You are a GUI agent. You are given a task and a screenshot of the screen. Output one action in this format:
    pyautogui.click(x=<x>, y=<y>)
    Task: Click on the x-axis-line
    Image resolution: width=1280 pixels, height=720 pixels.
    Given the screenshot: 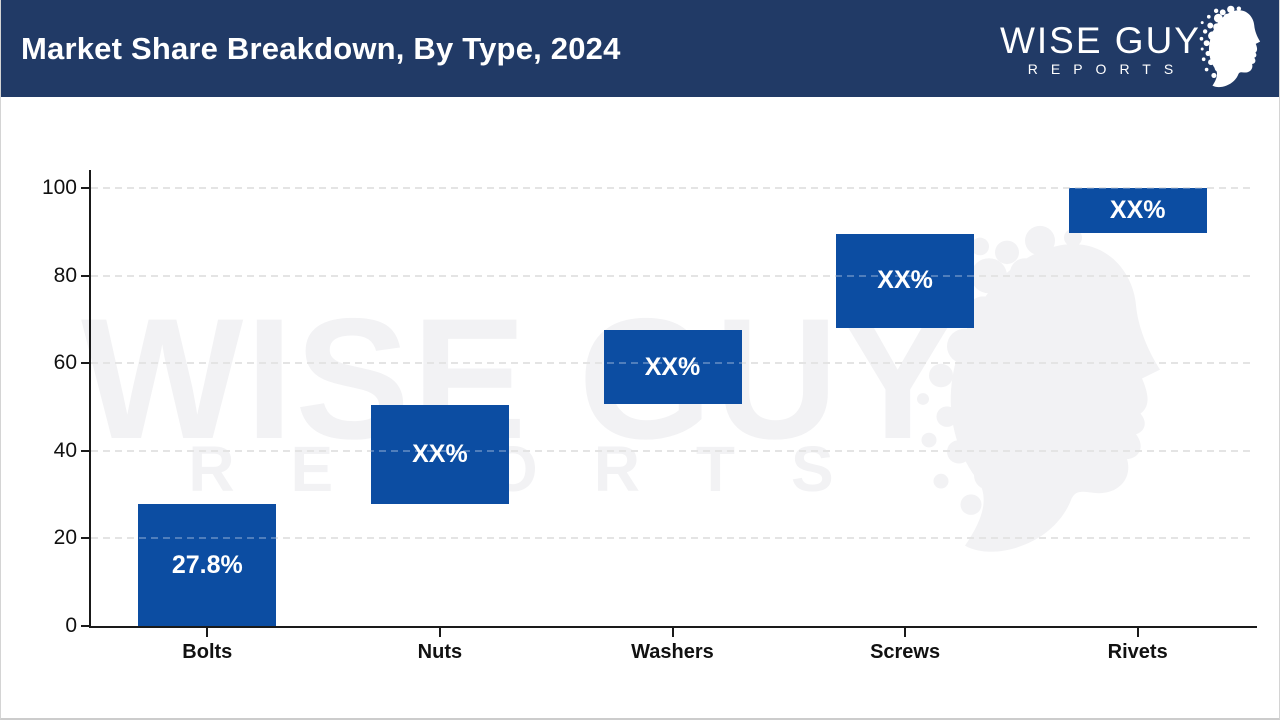 What is the action you would take?
    pyautogui.click(x=673, y=627)
    